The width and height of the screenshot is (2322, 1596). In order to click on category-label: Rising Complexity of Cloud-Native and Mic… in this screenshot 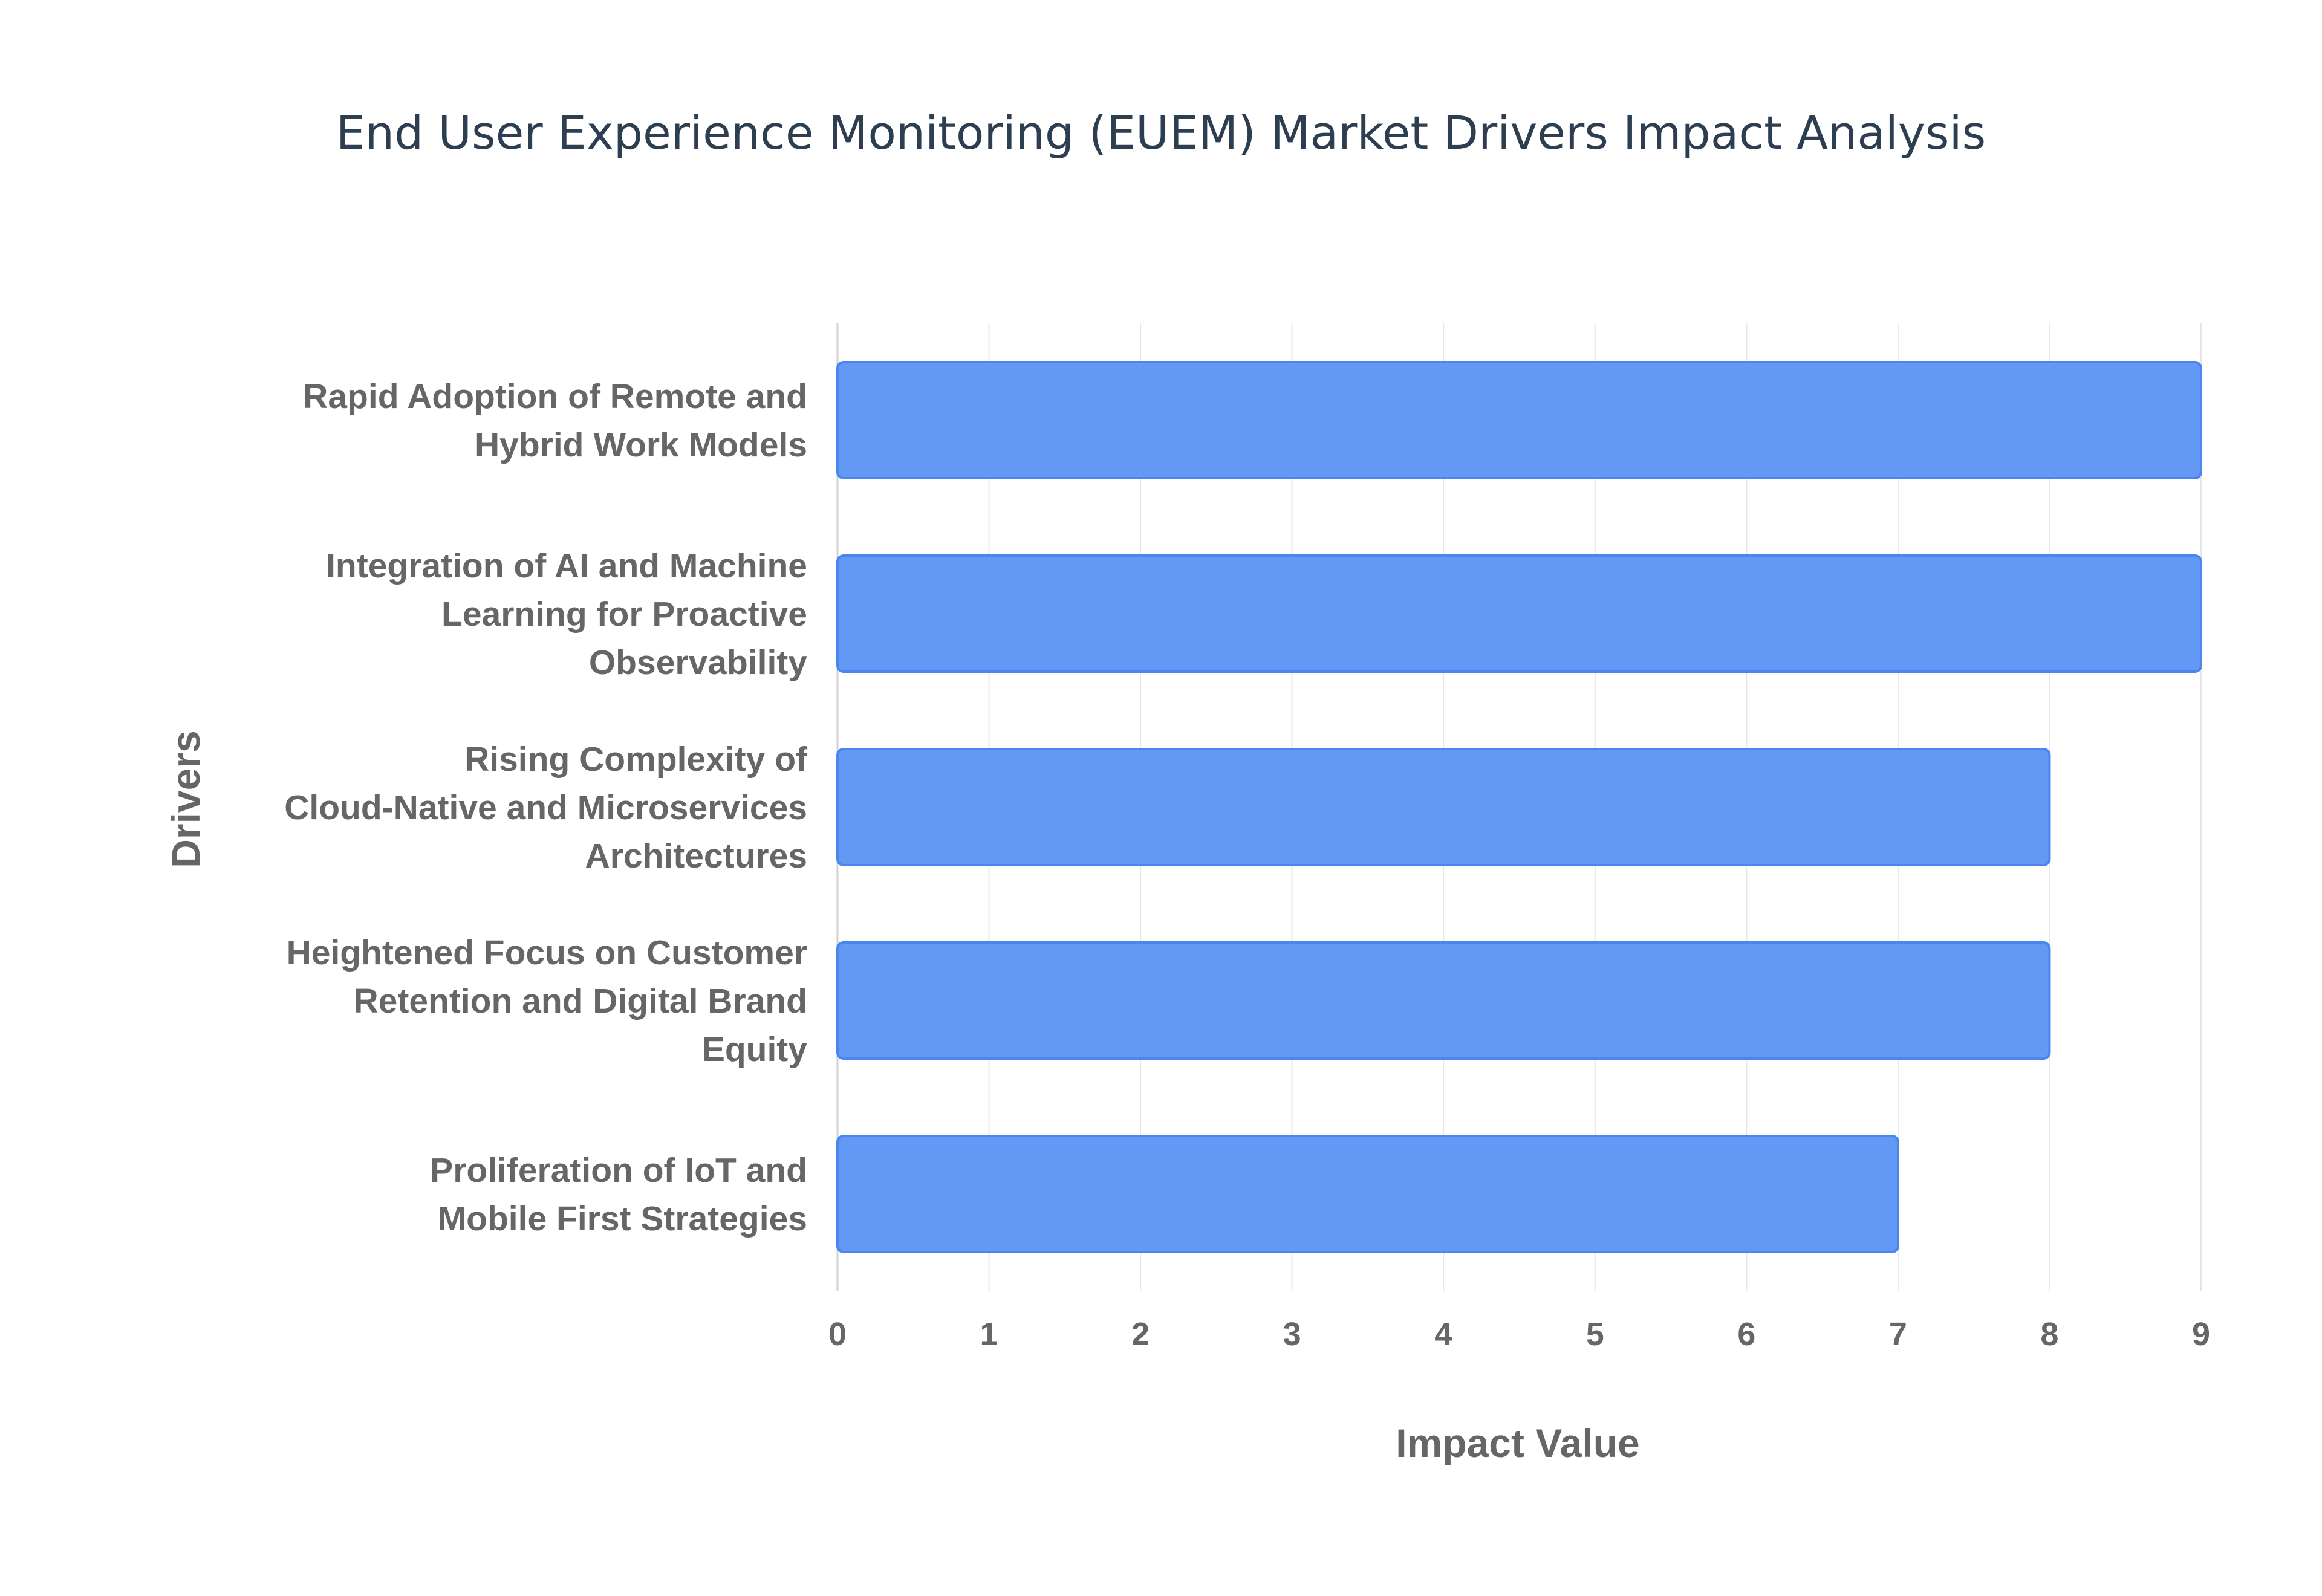, I will do `click(546, 807)`.